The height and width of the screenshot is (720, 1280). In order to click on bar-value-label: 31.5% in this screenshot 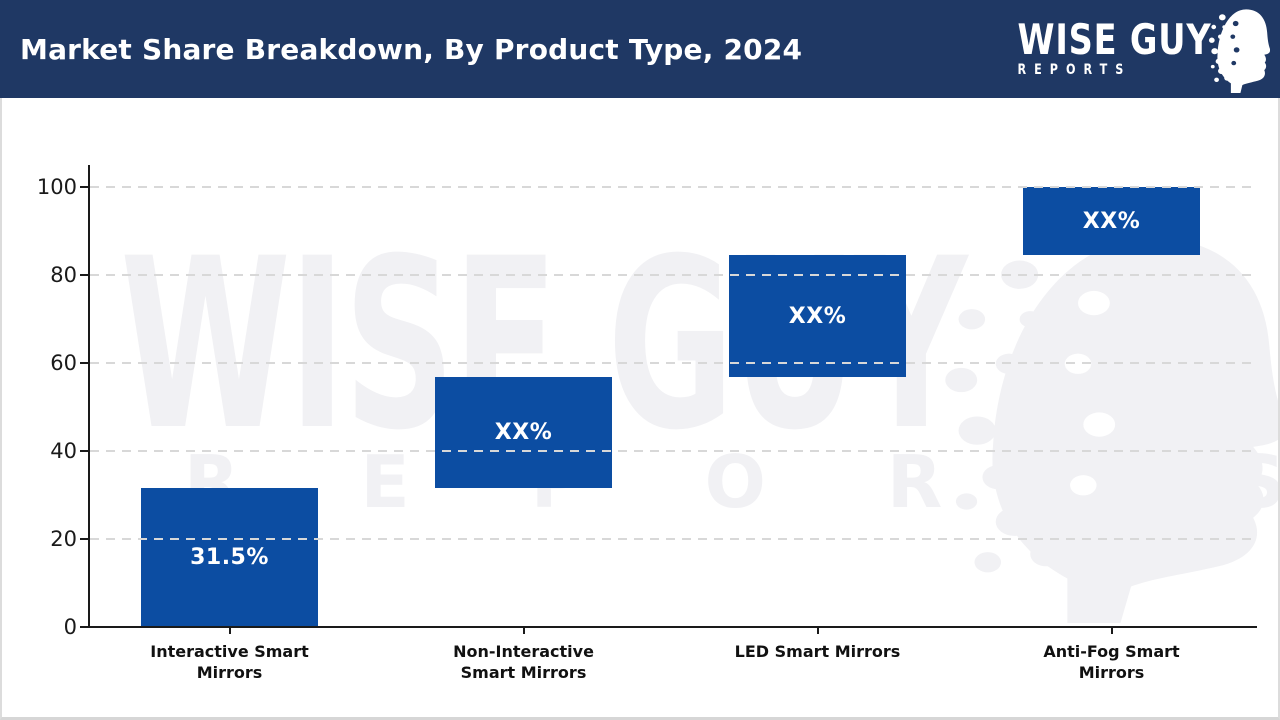, I will do `click(229, 558)`.